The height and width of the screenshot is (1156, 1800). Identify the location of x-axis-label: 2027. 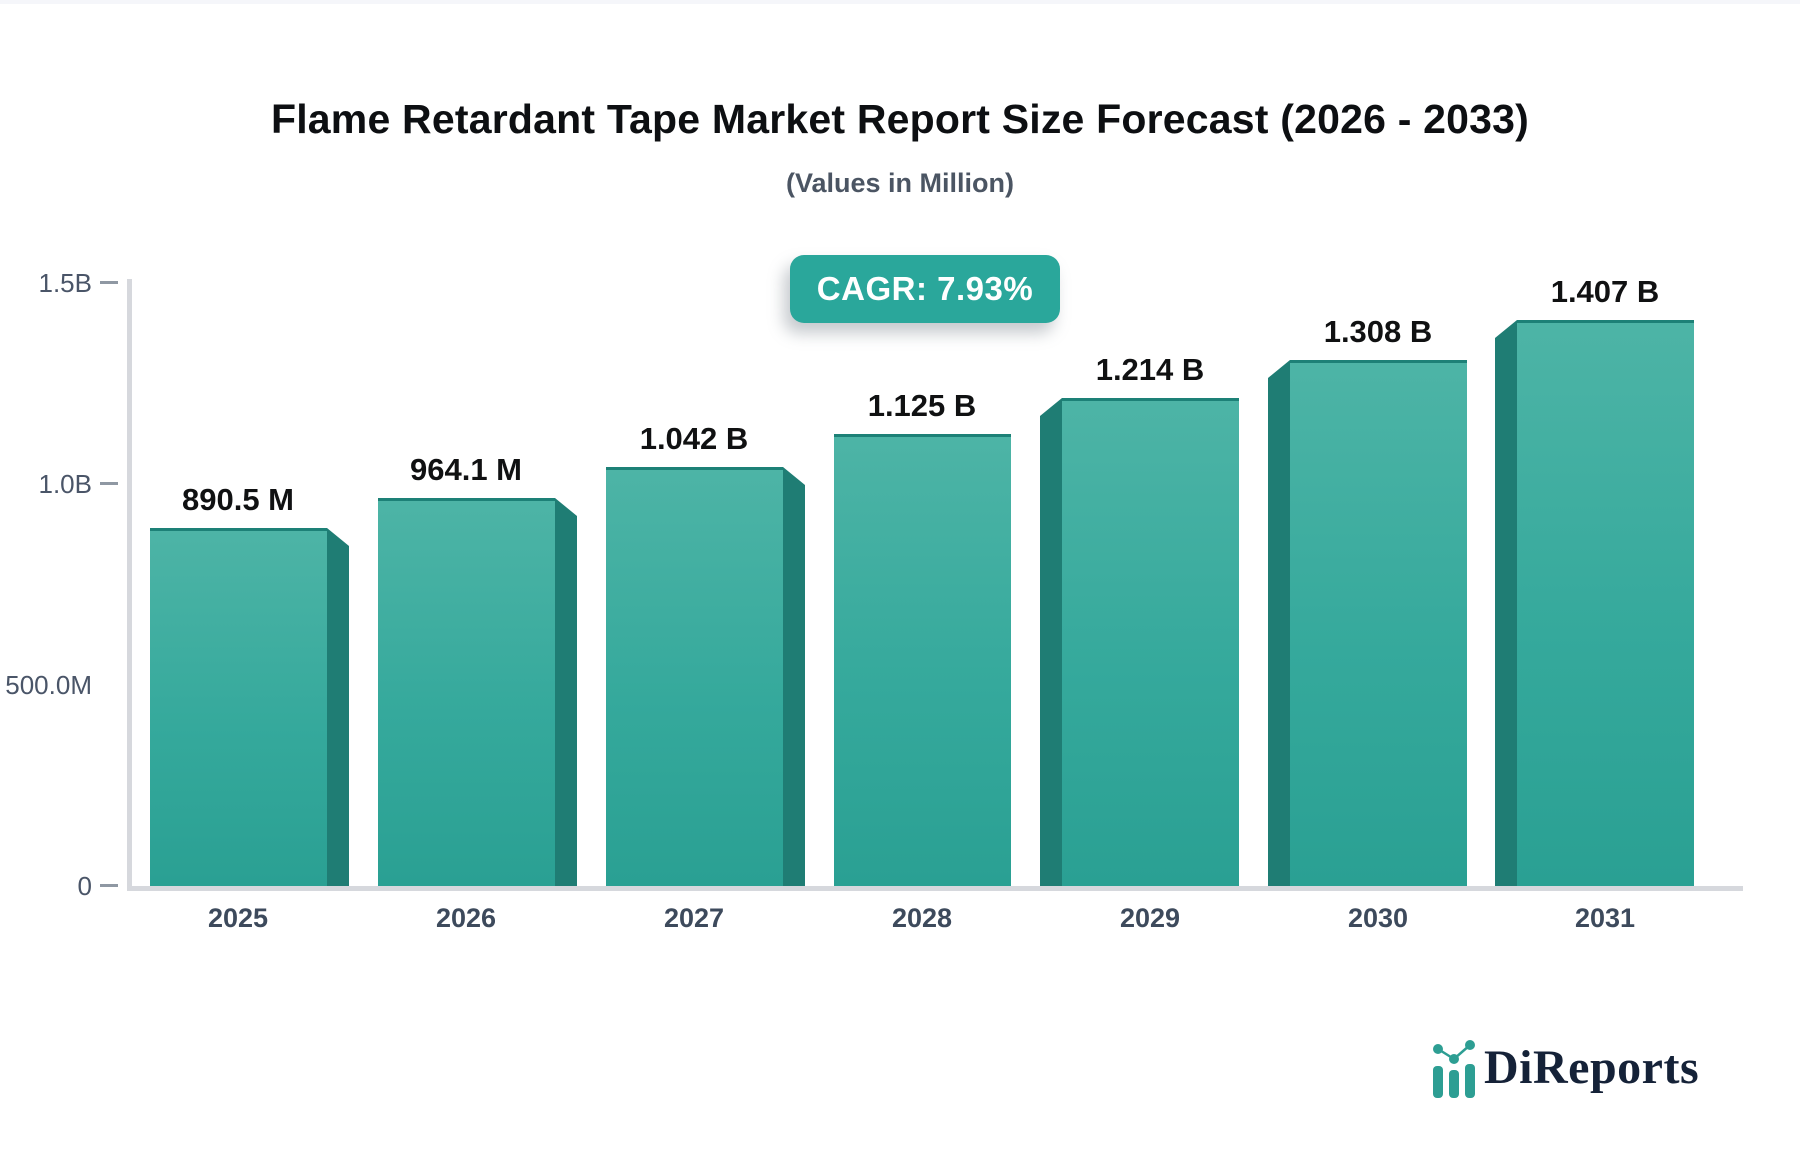
(694, 918).